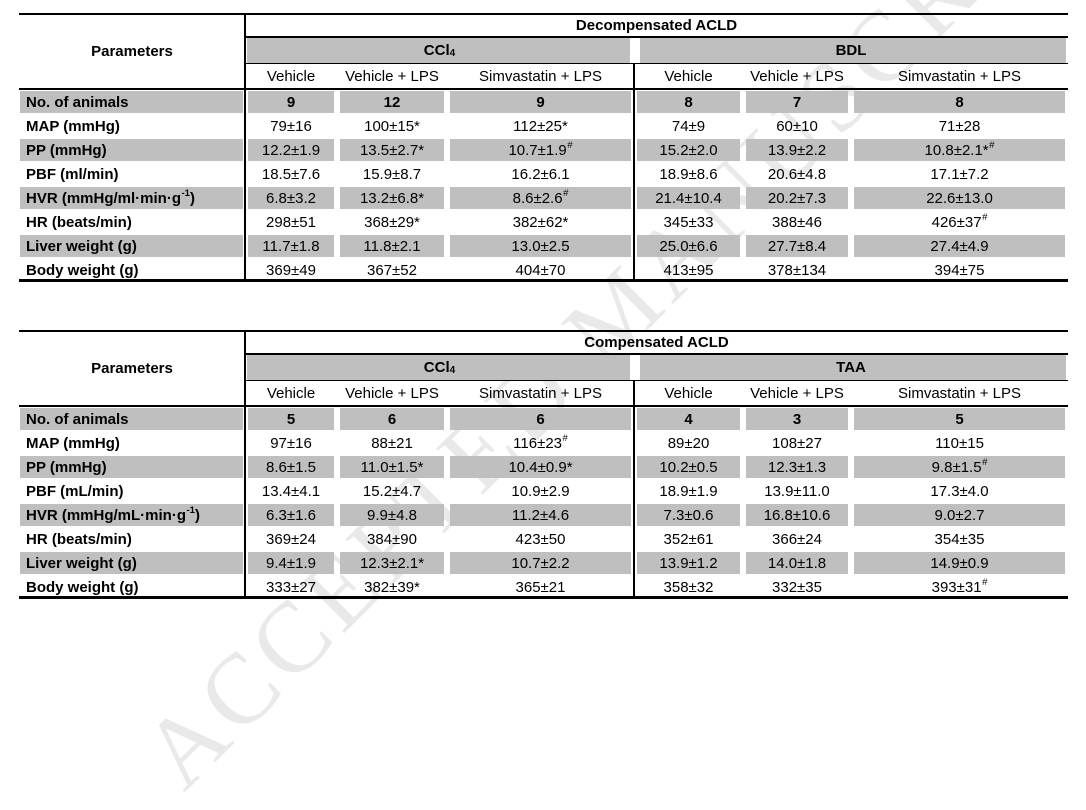  Describe the element at coordinates (688, 126) in the screenshot. I see `table-cell: 74±9` at that location.